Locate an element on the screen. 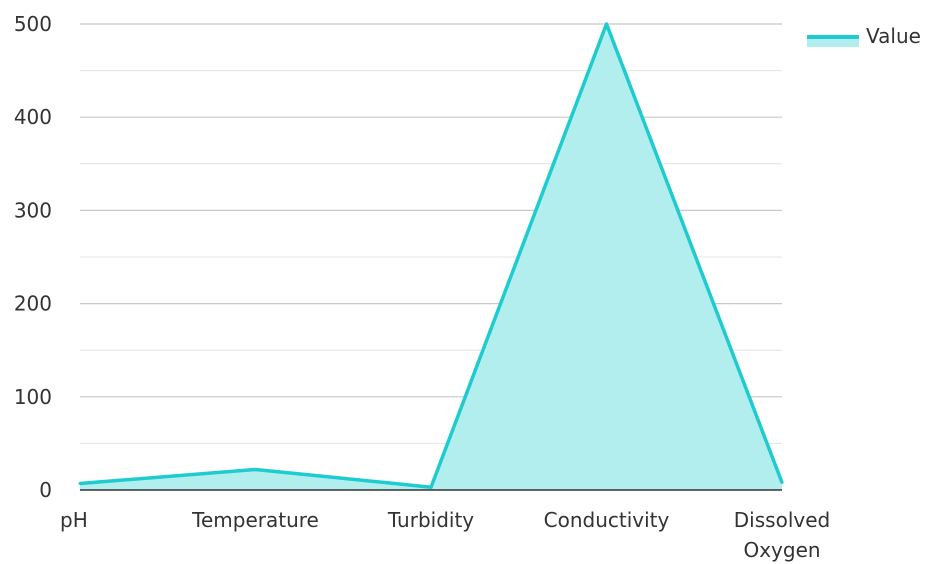 This screenshot has width=932, height=564. x-tick-label: pH is located at coordinates (74, 520).